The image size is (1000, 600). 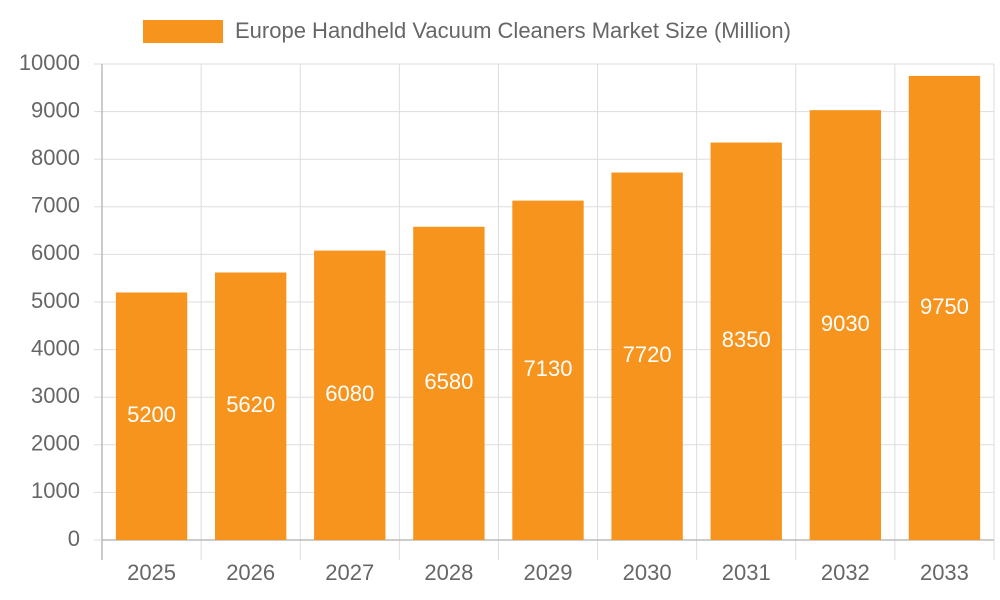 What do you see at coordinates (183, 31) in the screenshot?
I see `legend-swatch` at bounding box center [183, 31].